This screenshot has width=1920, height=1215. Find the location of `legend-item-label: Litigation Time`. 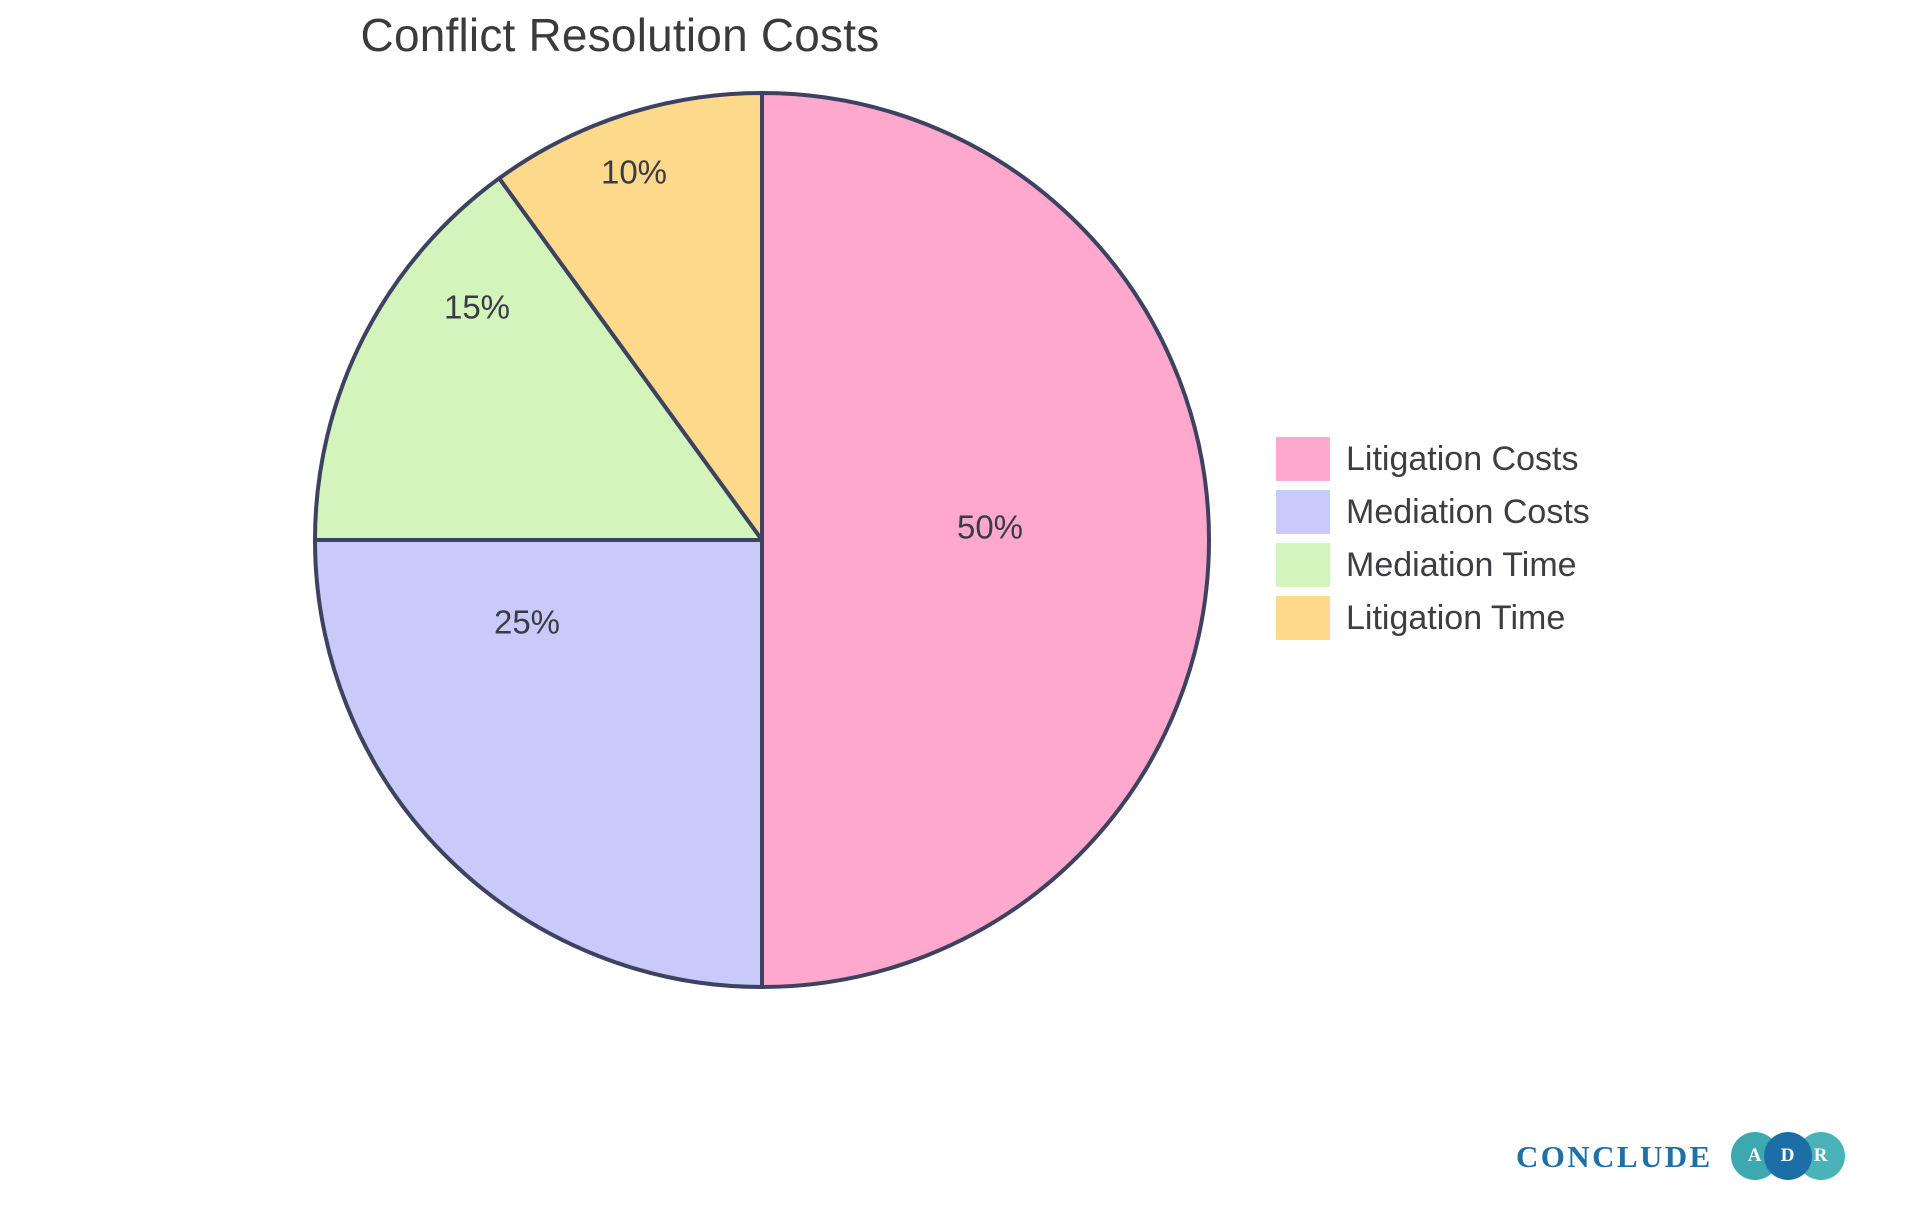

legend-item-label: Litigation Time is located at coordinates (1456, 617).